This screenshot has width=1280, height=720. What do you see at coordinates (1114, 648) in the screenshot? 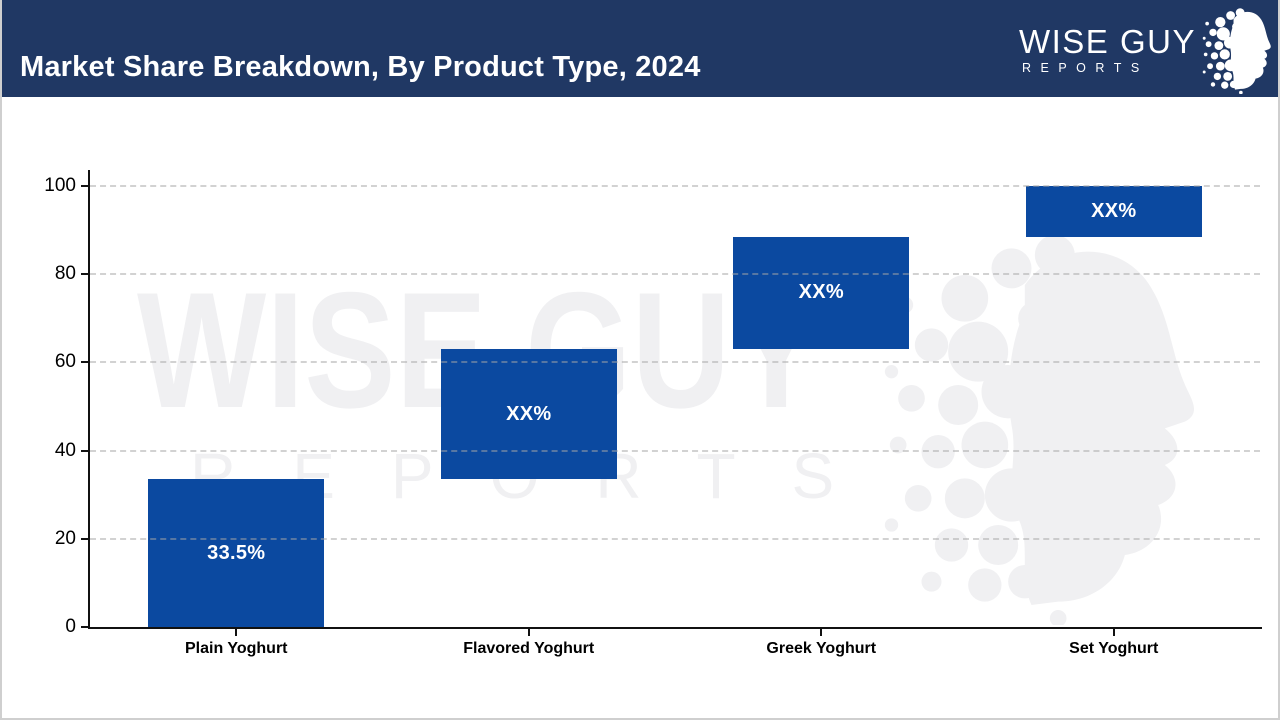
I see `x-axis-category-label: Set Yoghurt` at bounding box center [1114, 648].